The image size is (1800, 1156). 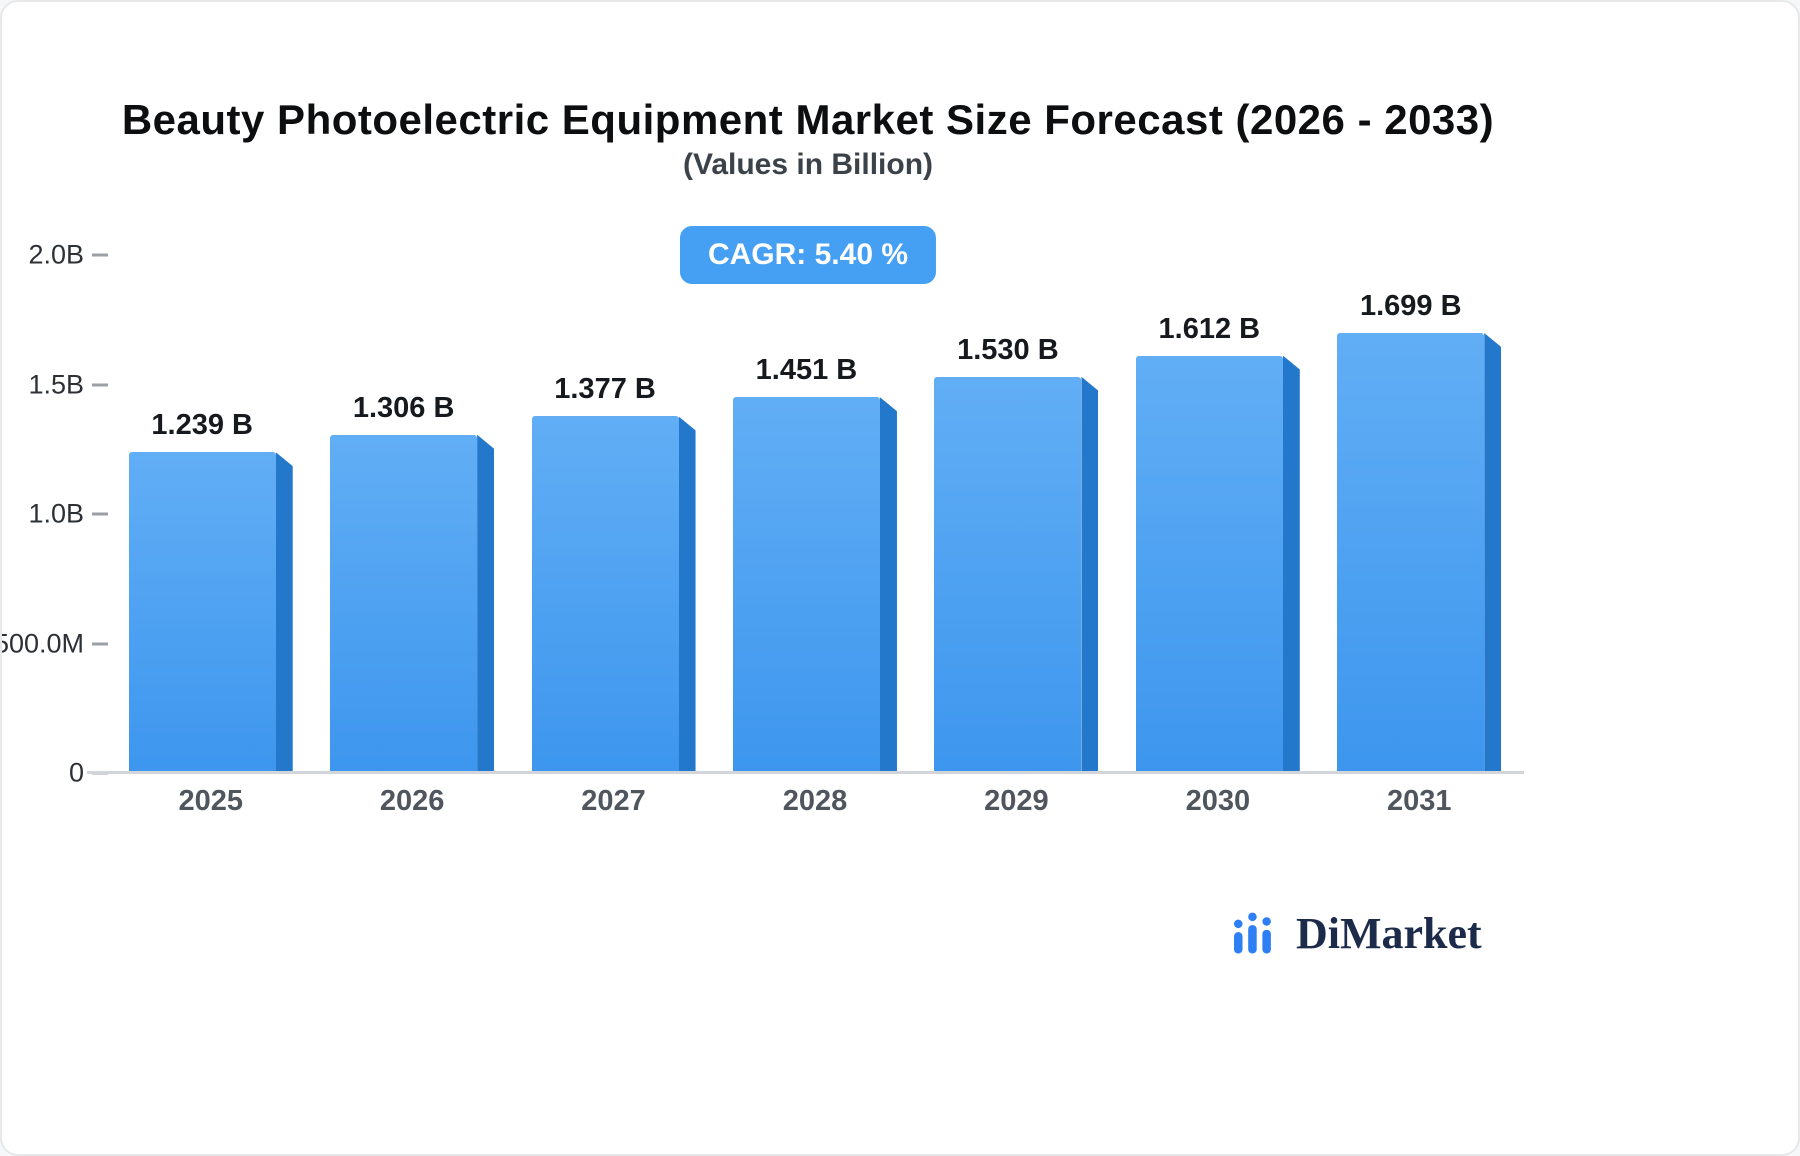 I want to click on bar-group: 1.306 B, so click(x=411, y=514).